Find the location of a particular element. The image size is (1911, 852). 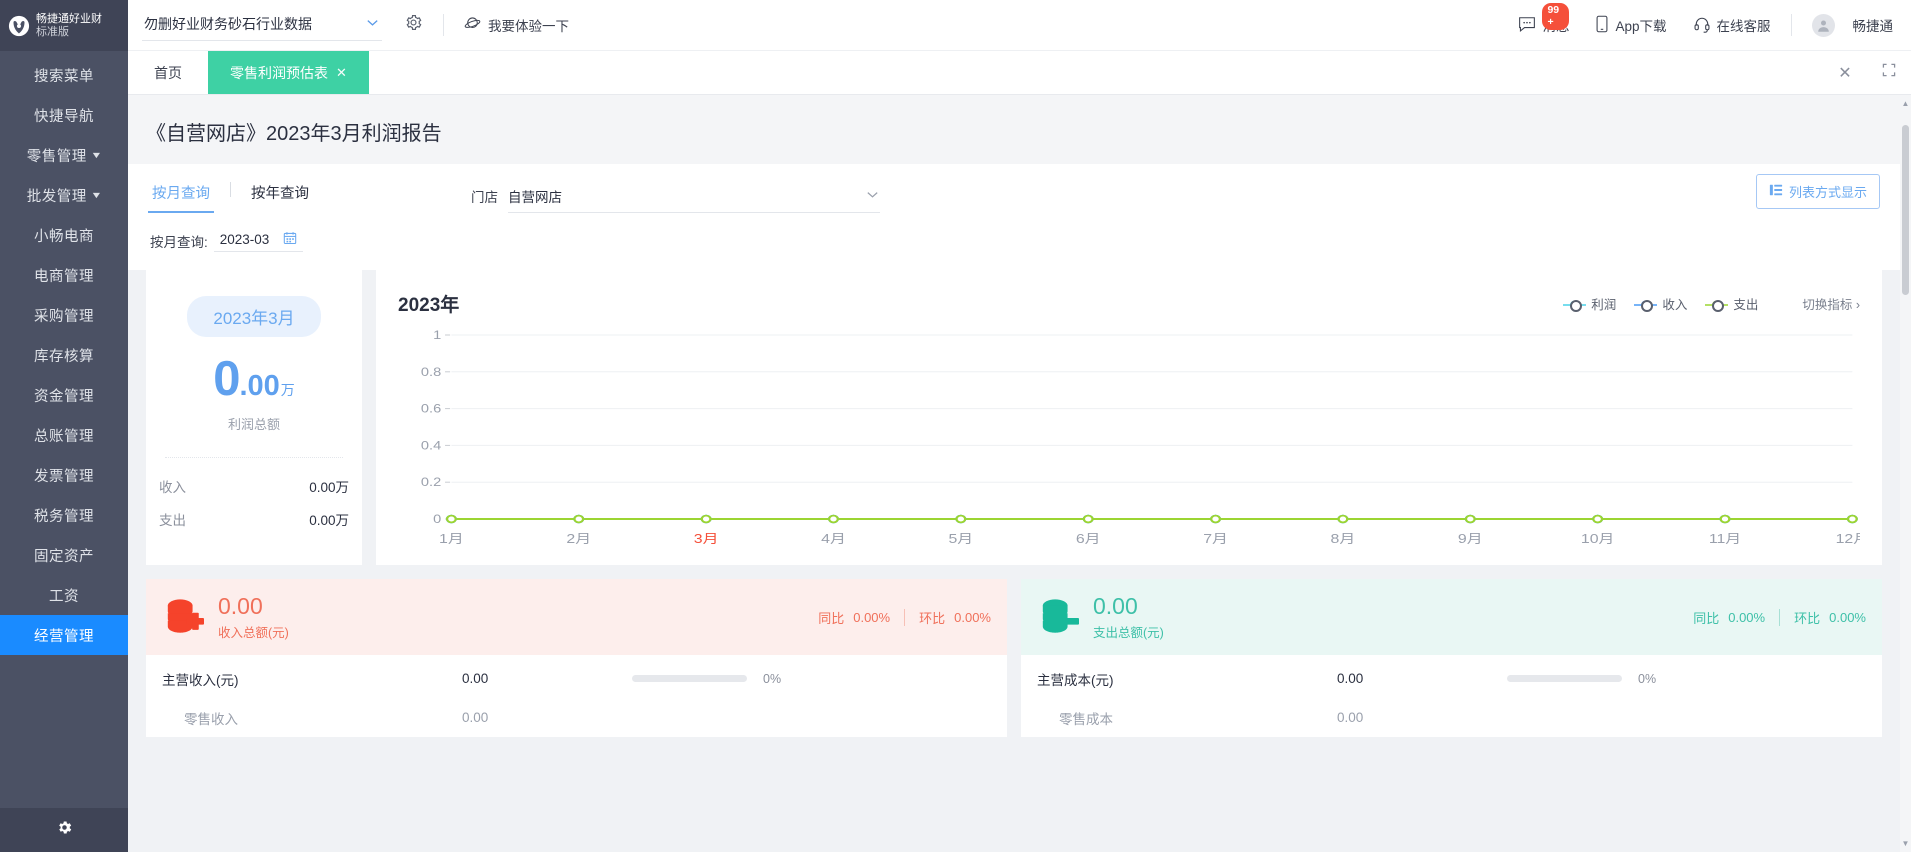

messages-button: 消息 99 + is located at coordinates (1544, 19).